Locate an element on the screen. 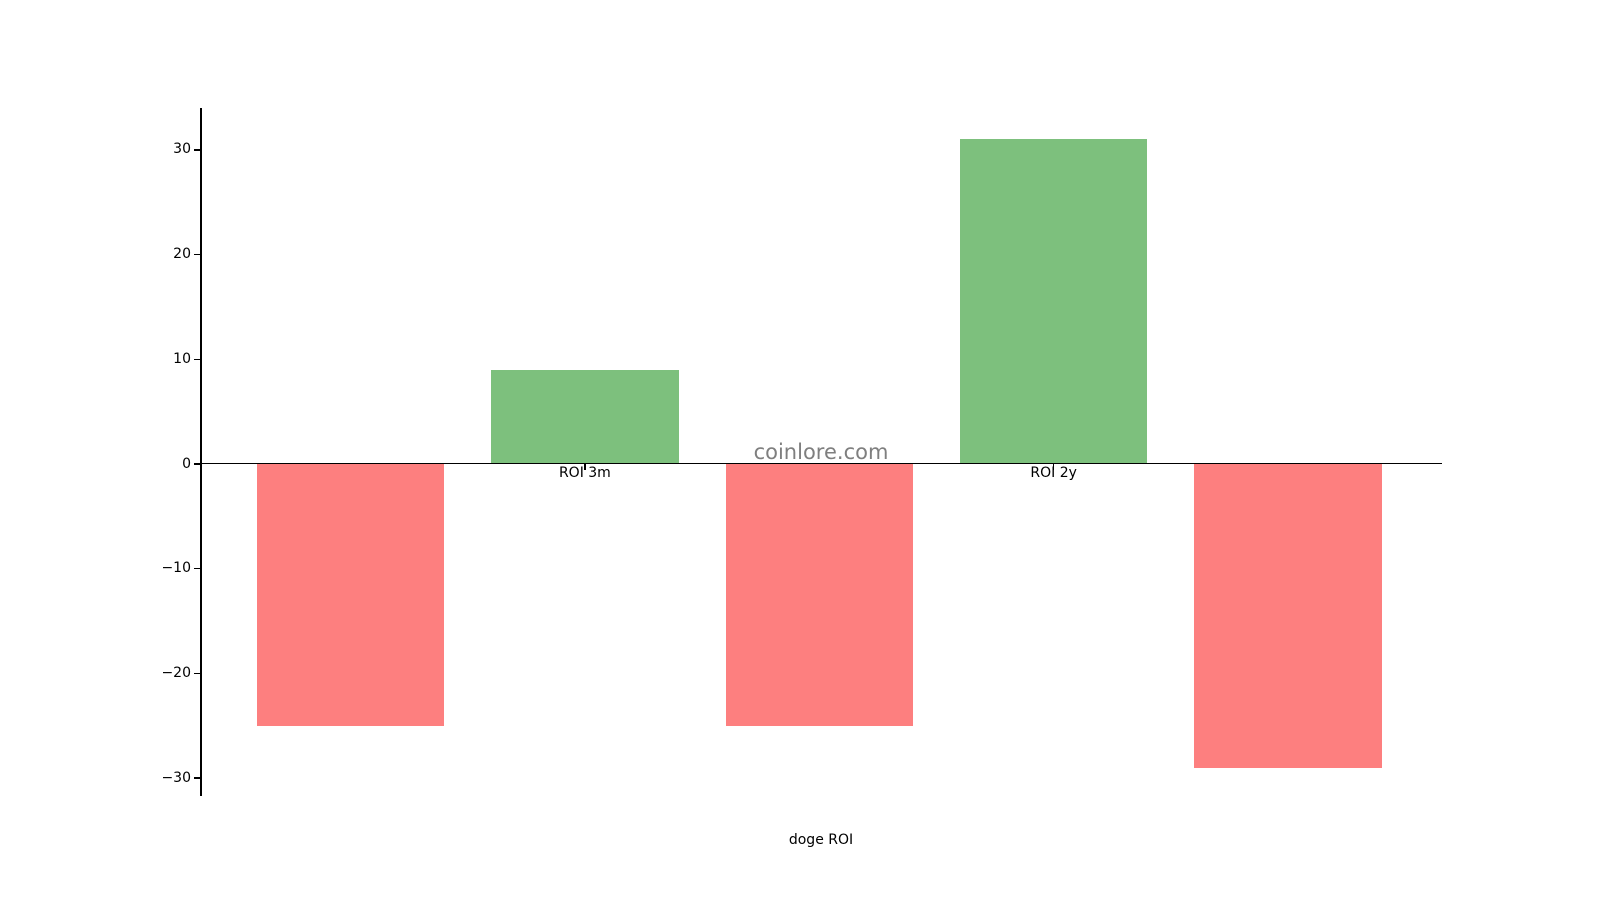  y-tick-label: 10 is located at coordinates (182, 358).